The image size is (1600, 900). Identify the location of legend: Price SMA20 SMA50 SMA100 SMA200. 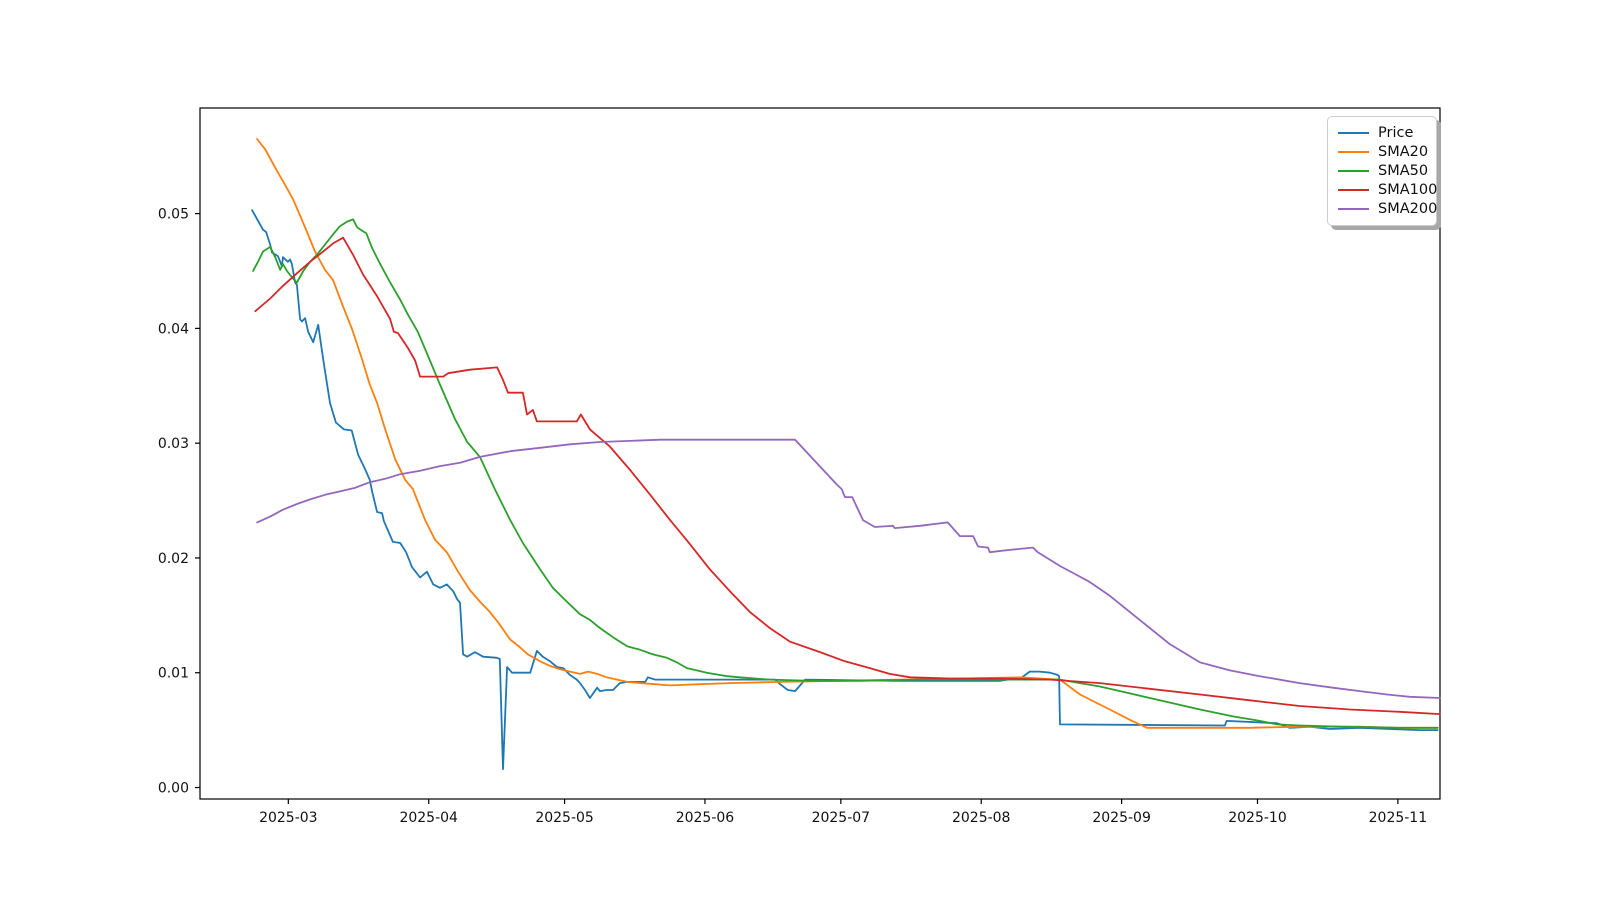
(1382, 171).